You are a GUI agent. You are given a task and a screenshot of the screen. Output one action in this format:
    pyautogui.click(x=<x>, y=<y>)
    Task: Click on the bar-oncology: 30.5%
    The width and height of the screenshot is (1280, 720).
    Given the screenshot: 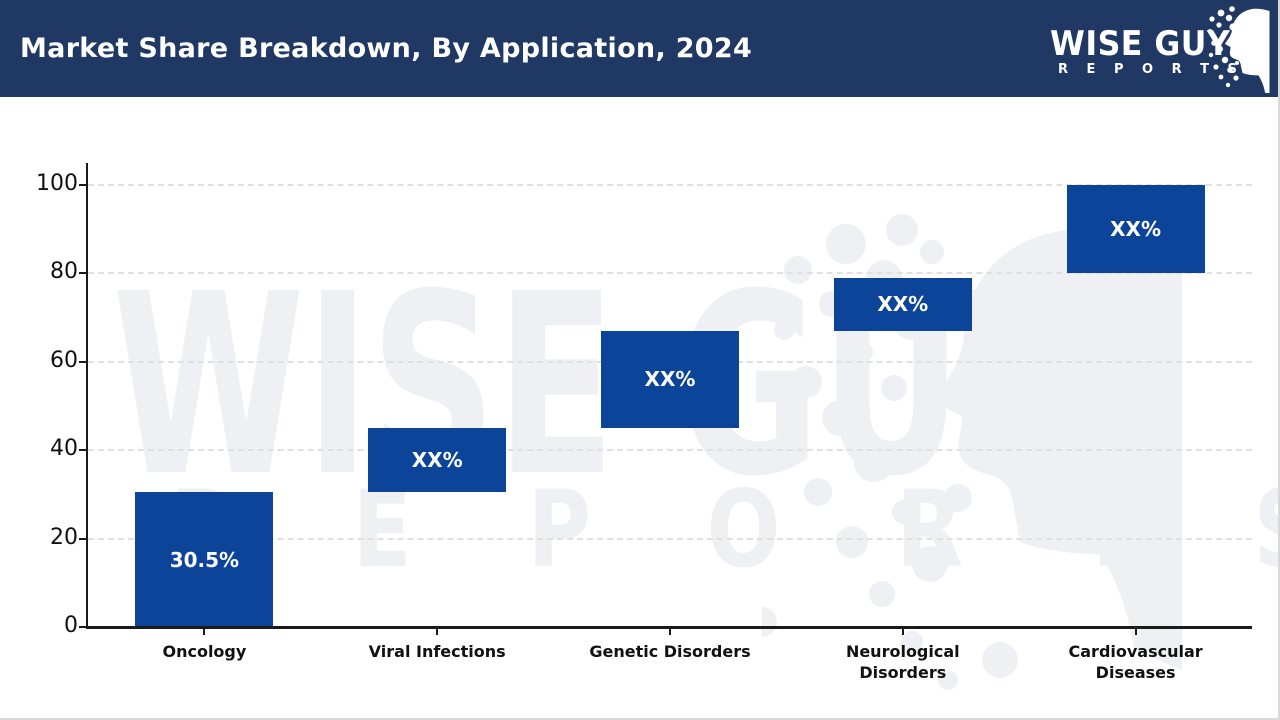 What is the action you would take?
    pyautogui.click(x=204, y=559)
    